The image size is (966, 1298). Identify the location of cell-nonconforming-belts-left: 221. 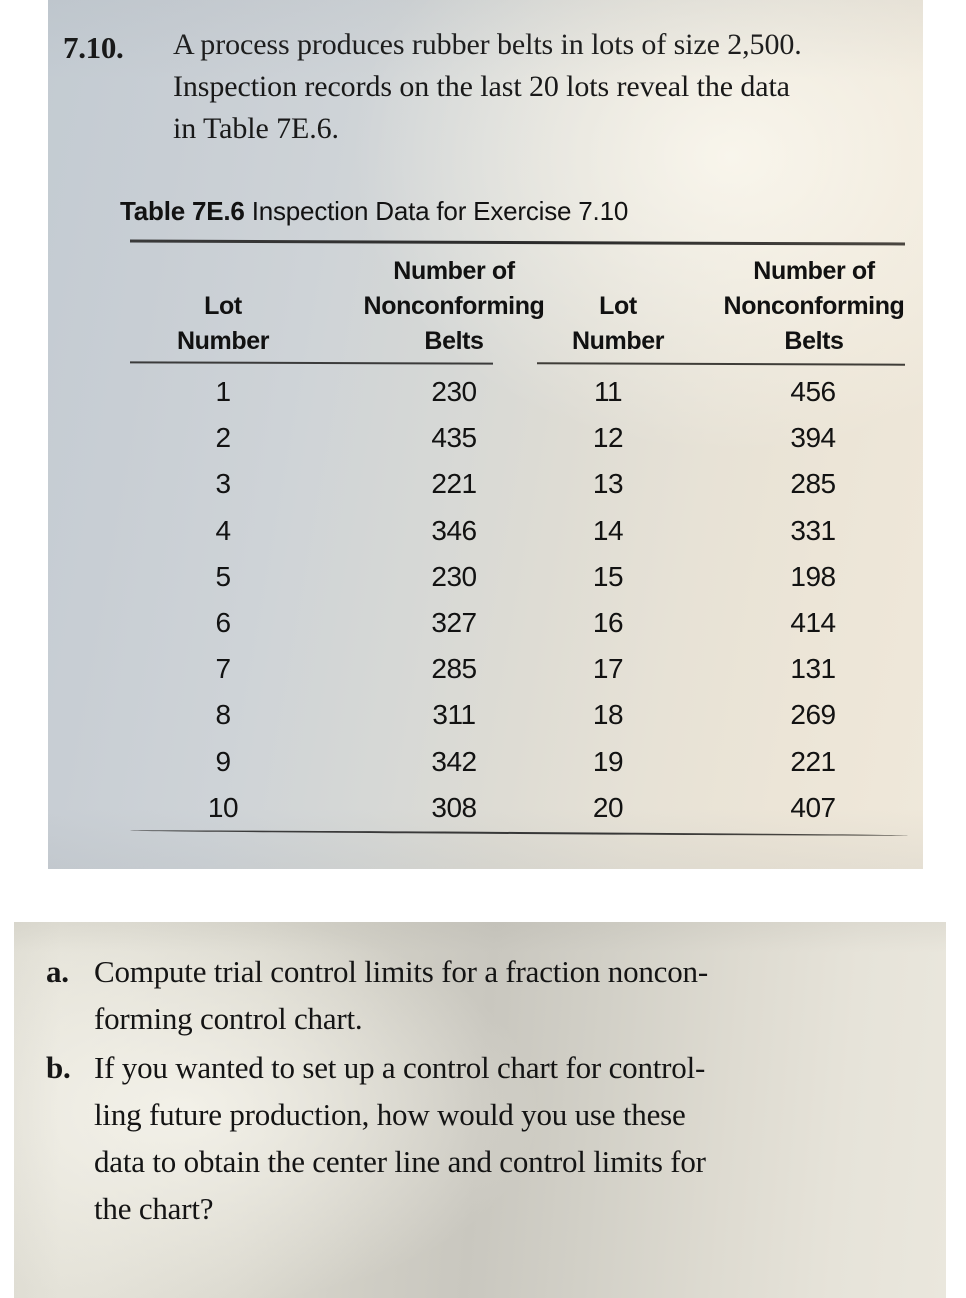
(454, 484).